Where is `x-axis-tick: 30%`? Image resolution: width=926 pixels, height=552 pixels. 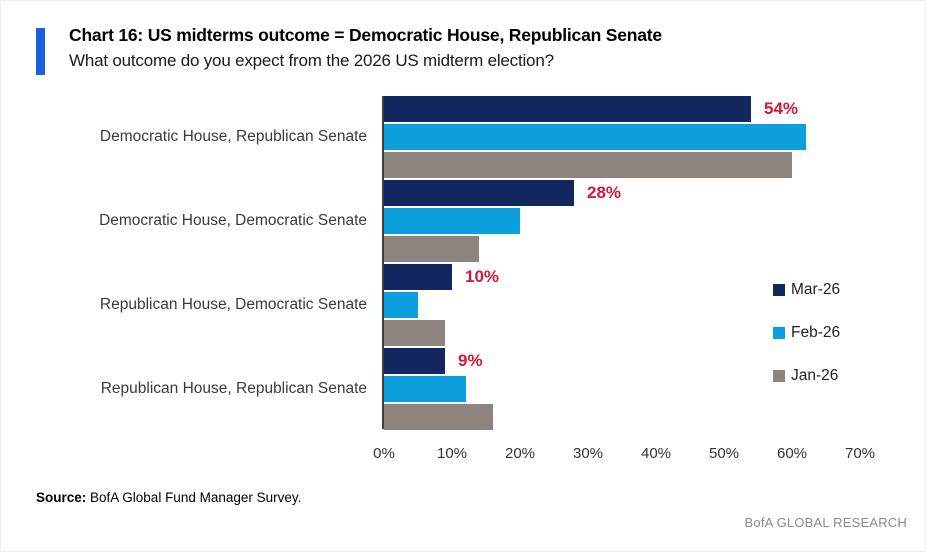
x-axis-tick: 30% is located at coordinates (588, 453).